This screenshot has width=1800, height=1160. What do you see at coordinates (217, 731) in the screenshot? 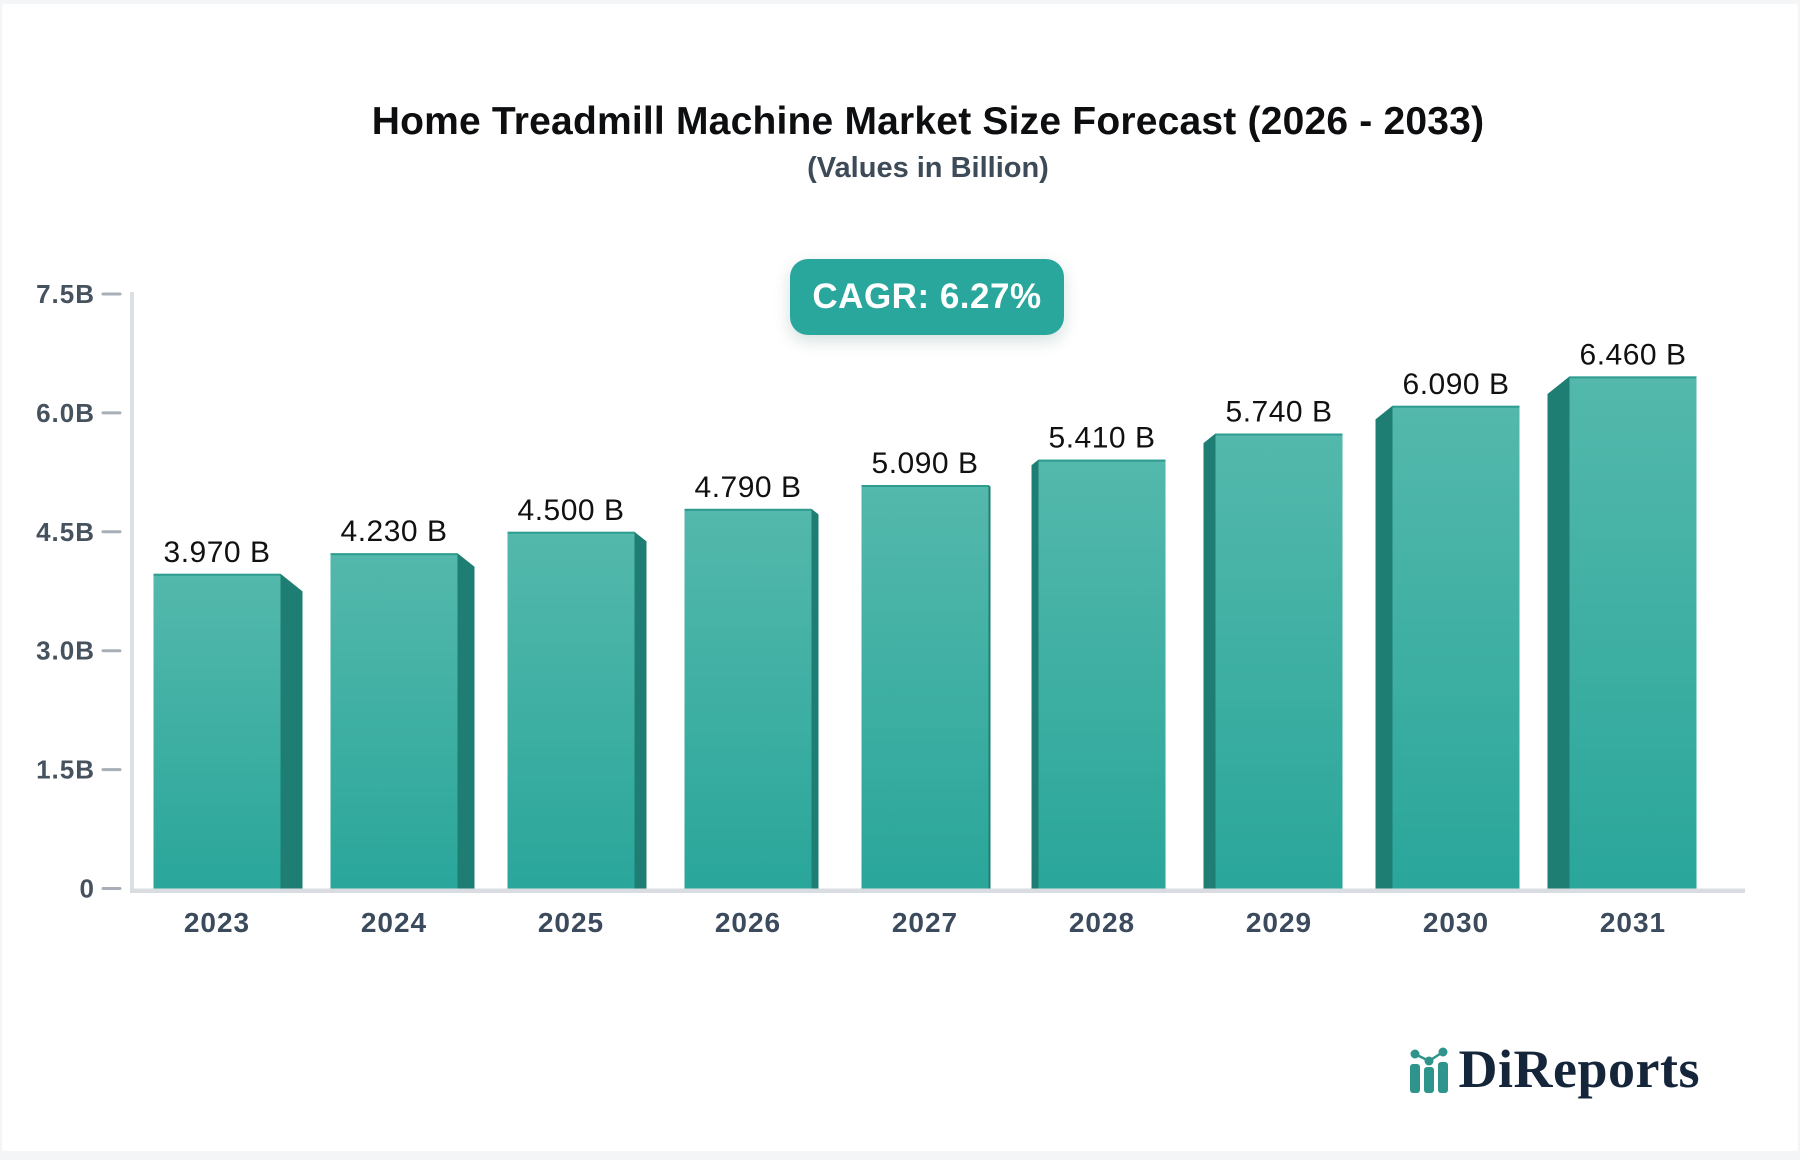
I see `bar-2023` at bounding box center [217, 731].